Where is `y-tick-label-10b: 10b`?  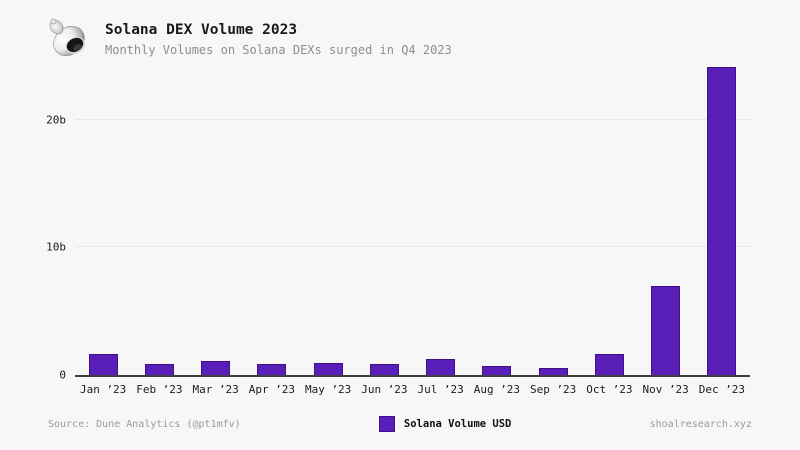 y-tick-label-10b: 10b is located at coordinates (56, 247).